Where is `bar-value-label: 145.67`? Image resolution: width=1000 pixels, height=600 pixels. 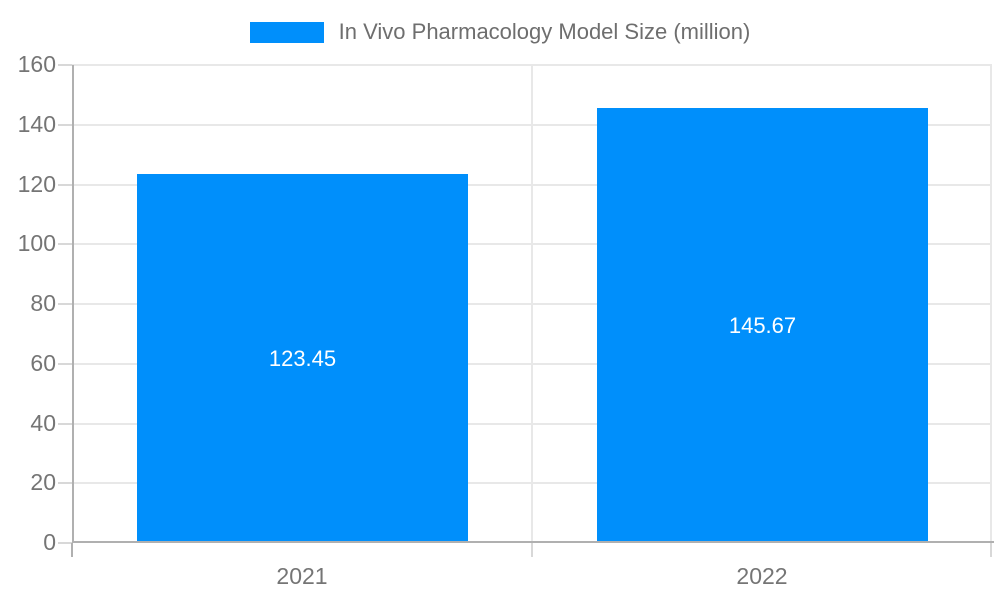
bar-value-label: 145.67 is located at coordinates (762, 325).